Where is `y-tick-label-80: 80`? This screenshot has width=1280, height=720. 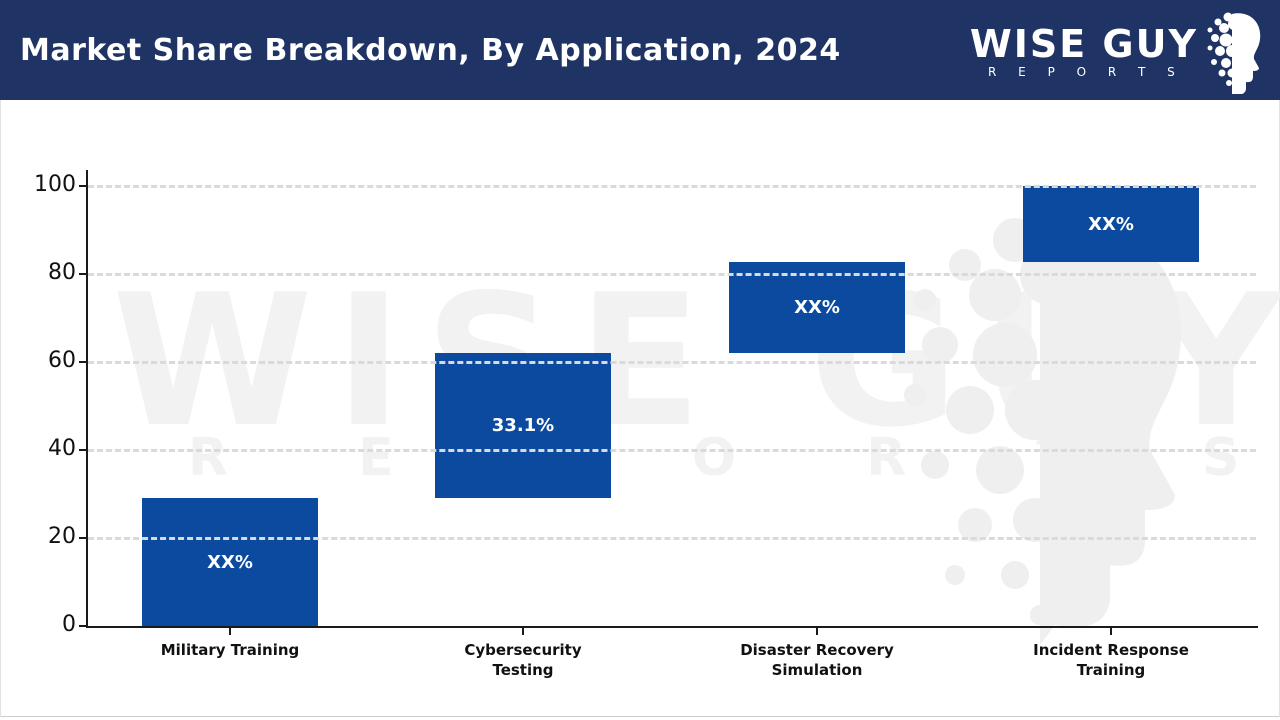 y-tick-label-80: 80 is located at coordinates (62, 272).